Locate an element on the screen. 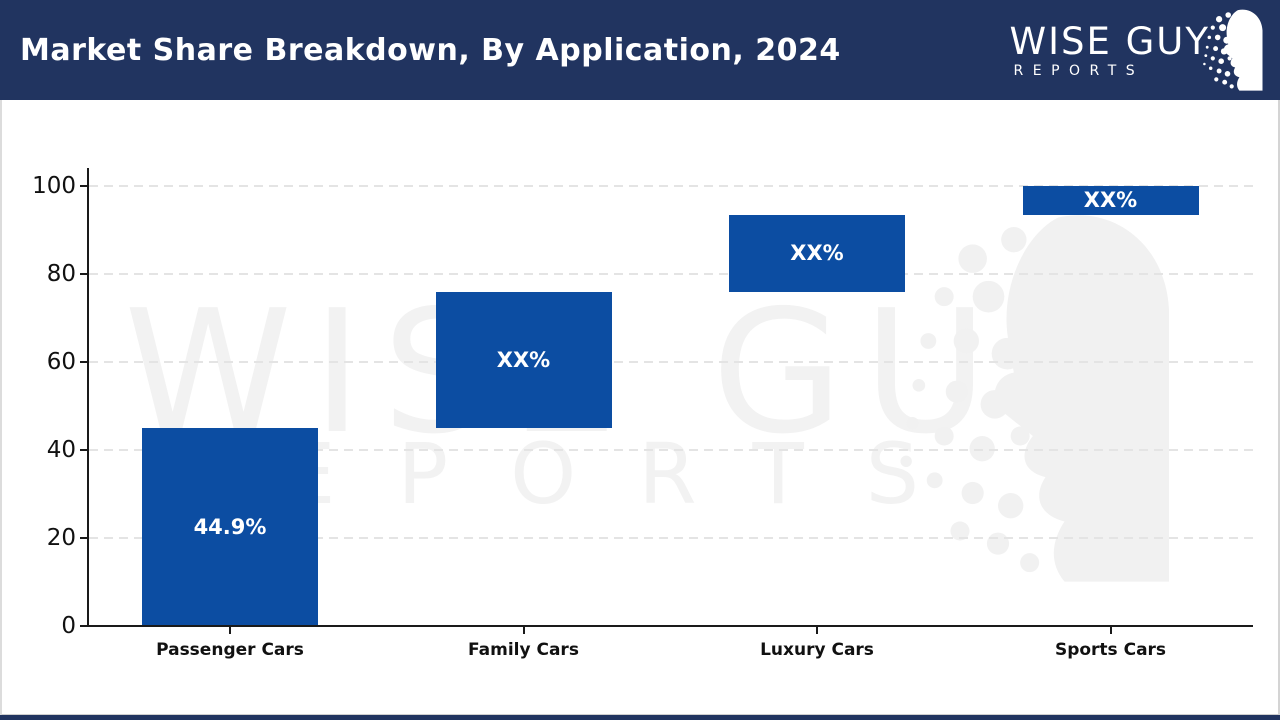  bar-sports-cars: XX% is located at coordinates (1110, 200).